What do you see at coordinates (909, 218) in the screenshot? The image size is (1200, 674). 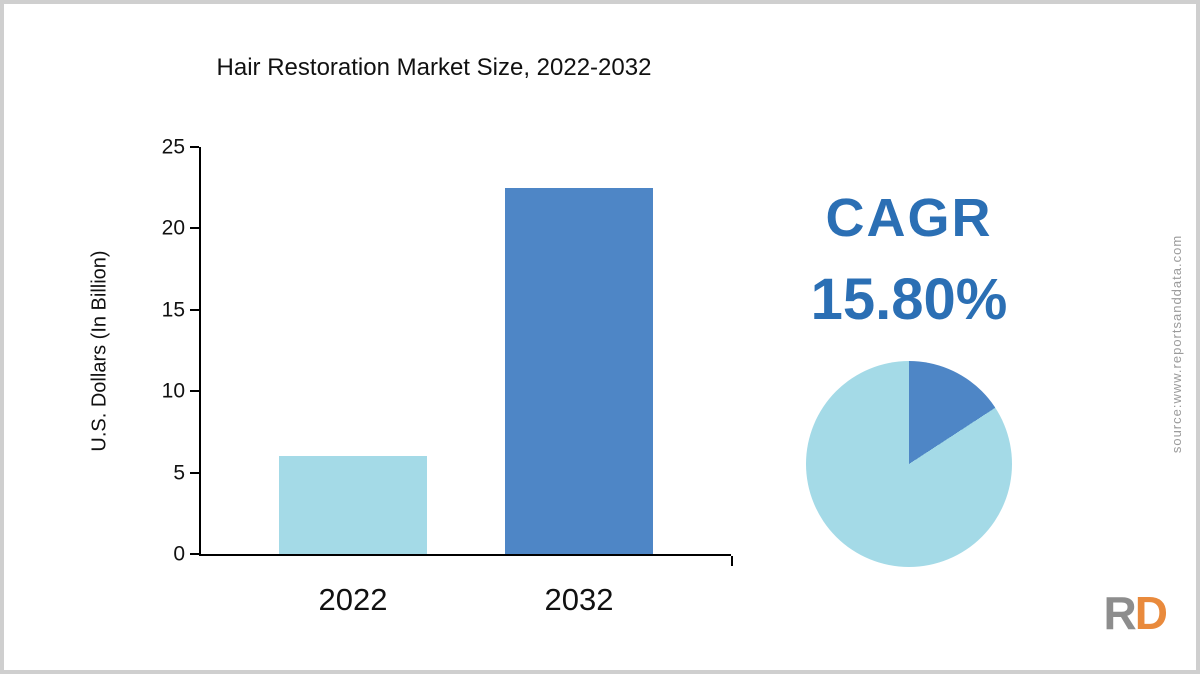 I see `cagr-label: CAGR` at bounding box center [909, 218].